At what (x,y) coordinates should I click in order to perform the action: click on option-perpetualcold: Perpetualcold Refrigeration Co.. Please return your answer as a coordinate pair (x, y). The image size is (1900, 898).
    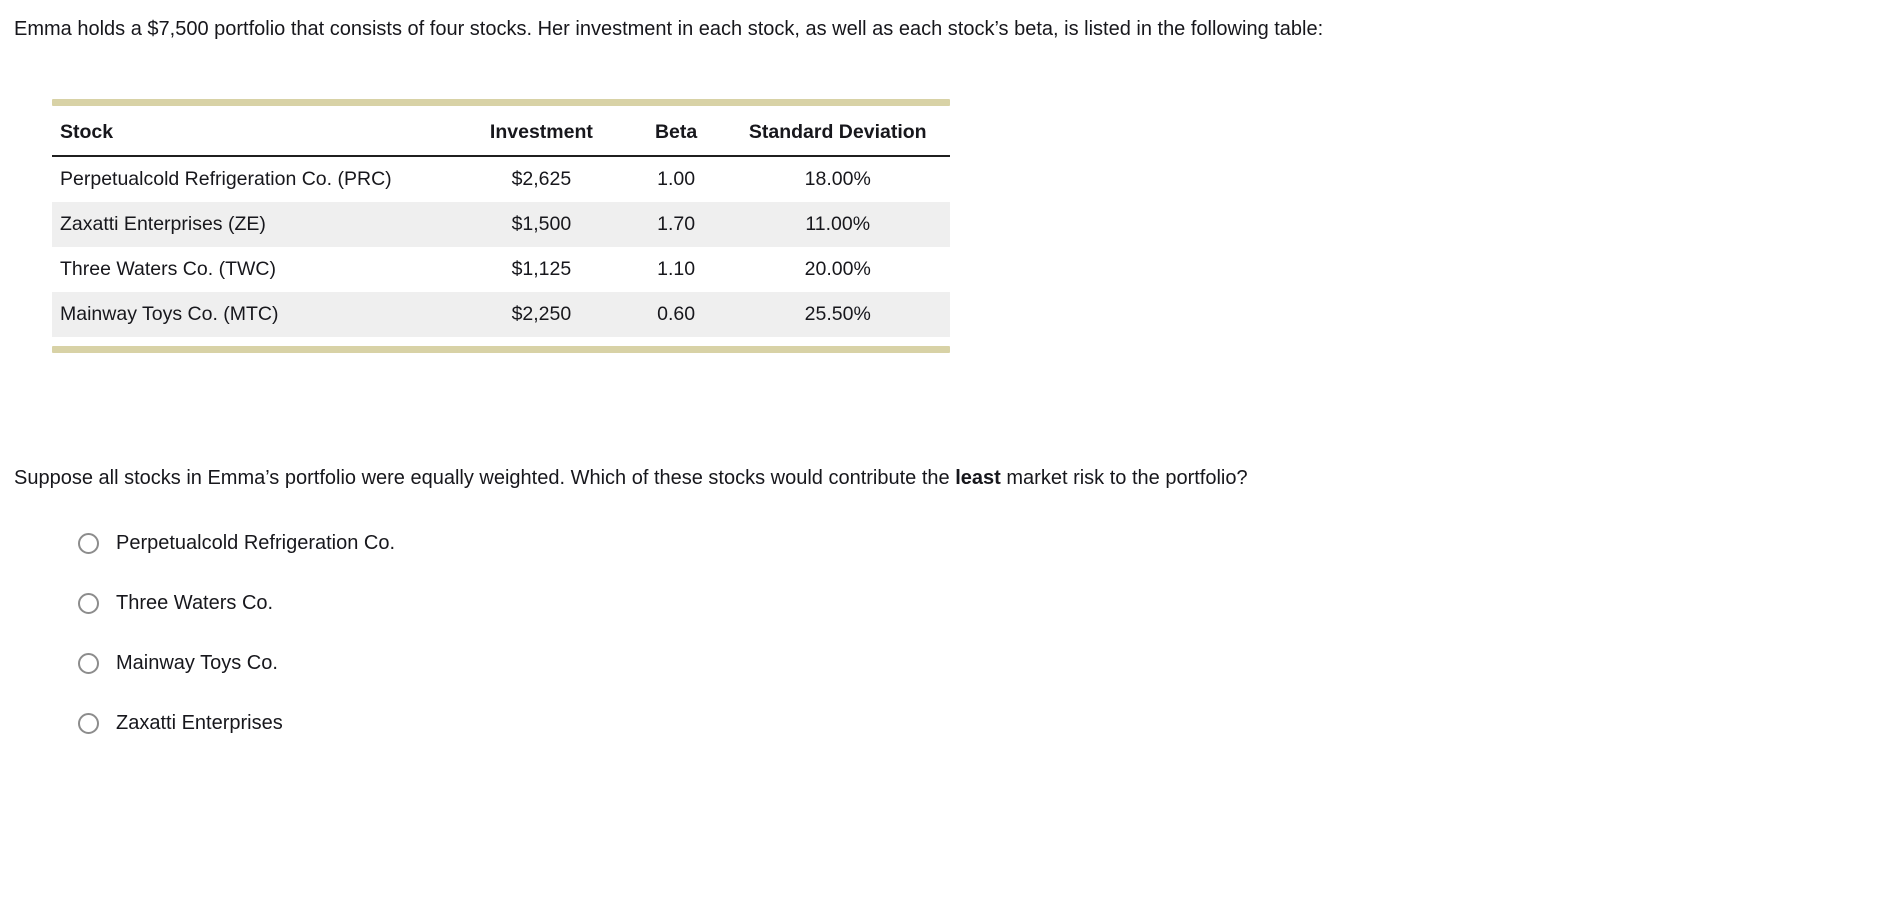
    Looking at the image, I should click on (989, 543).